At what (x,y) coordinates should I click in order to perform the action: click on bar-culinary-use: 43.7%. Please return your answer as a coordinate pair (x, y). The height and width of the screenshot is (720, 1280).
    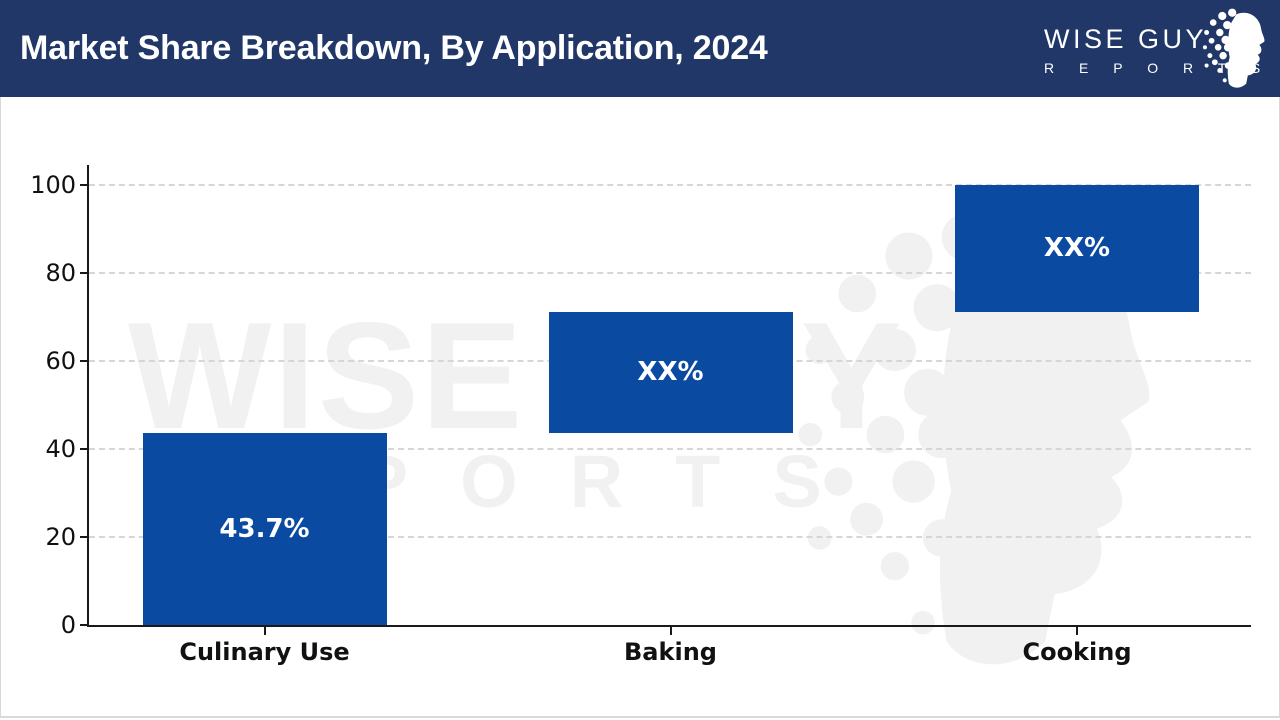
    Looking at the image, I should click on (264, 528).